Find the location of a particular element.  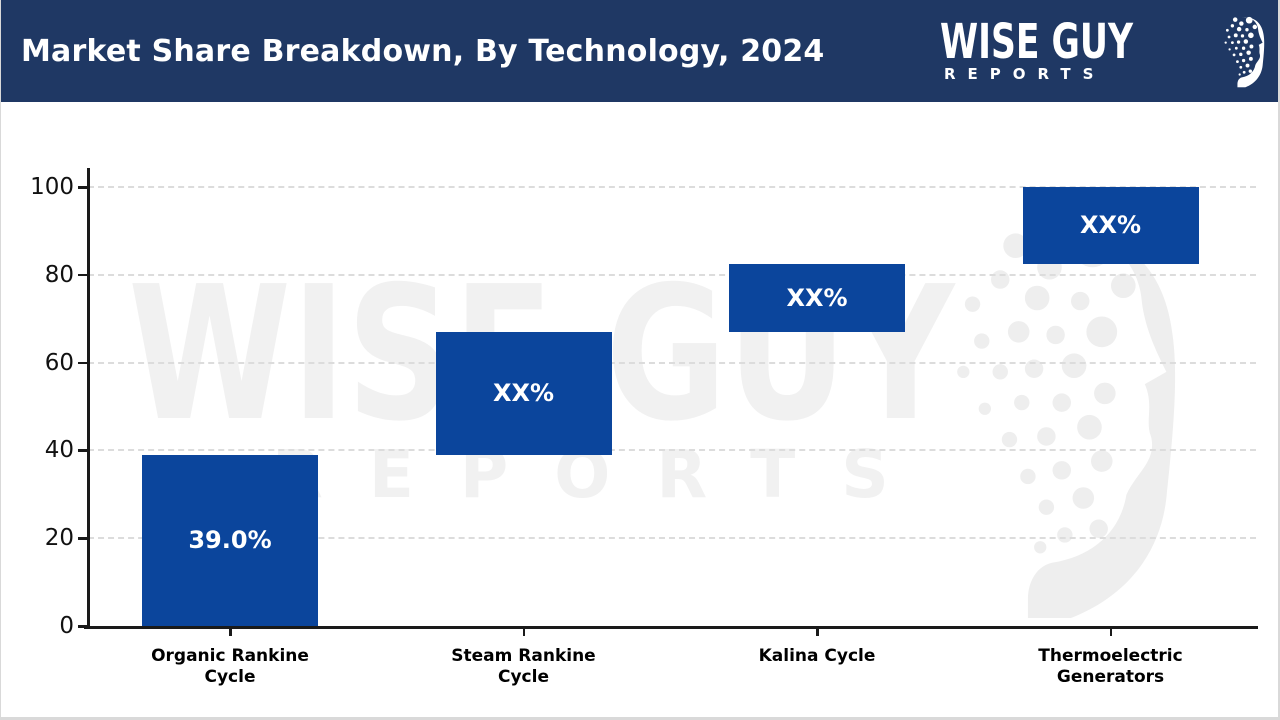

y-axis-tick-label: 40 is located at coordinates (59, 450).